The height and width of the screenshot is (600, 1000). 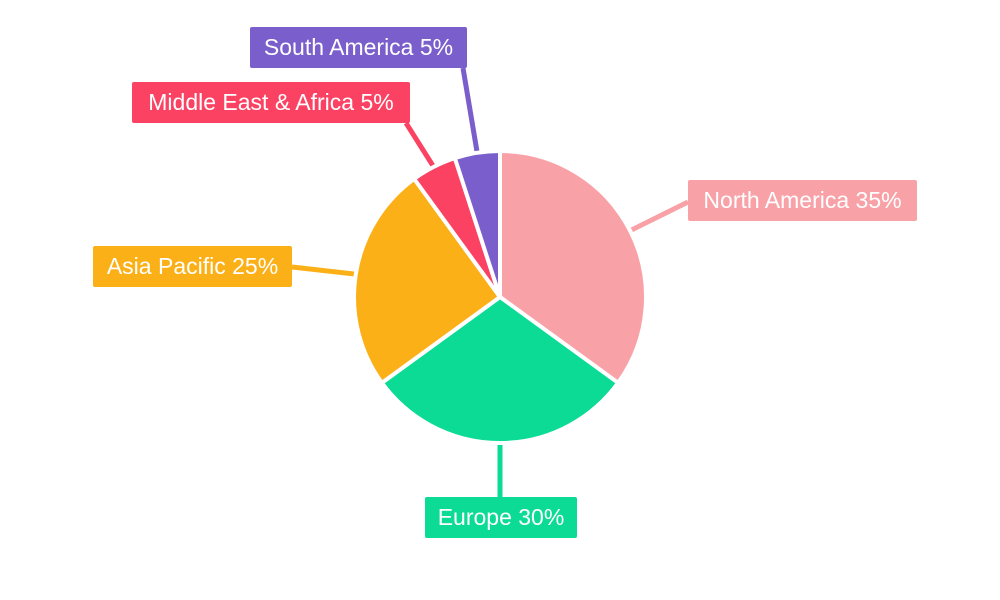 What do you see at coordinates (659, 216) in the screenshot?
I see `leader-line-north-america` at bounding box center [659, 216].